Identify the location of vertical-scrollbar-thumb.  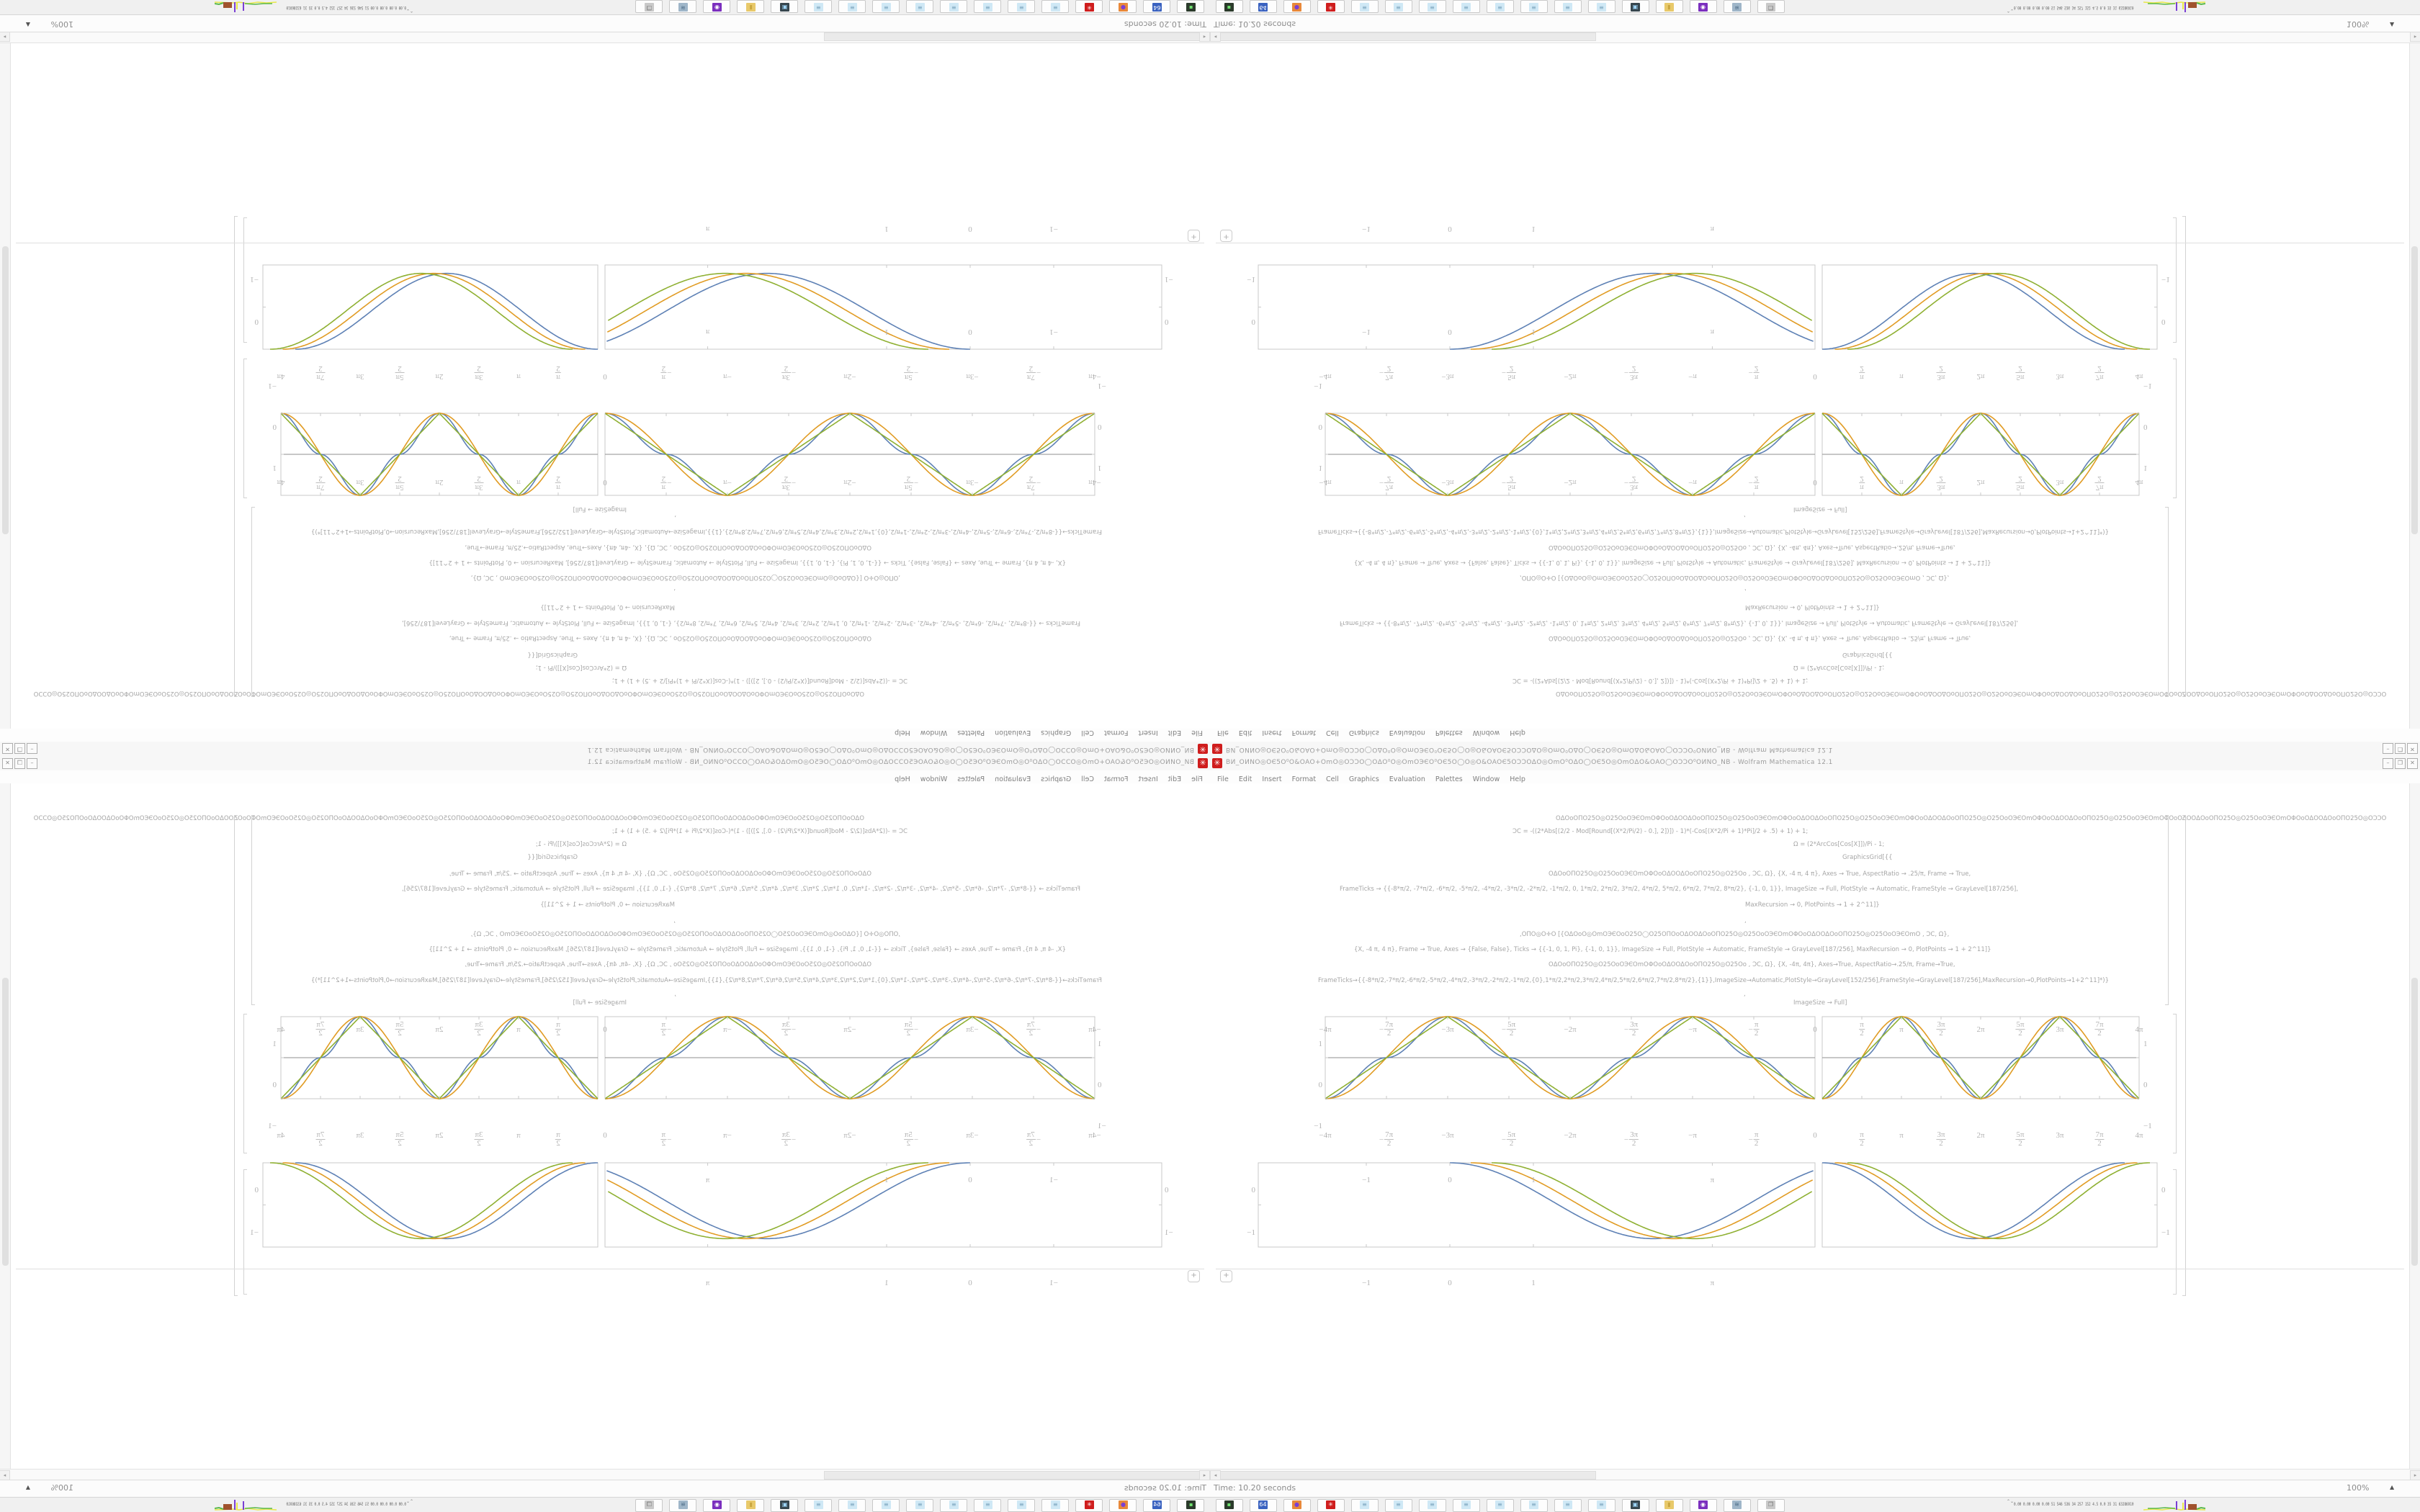
(5, 390).